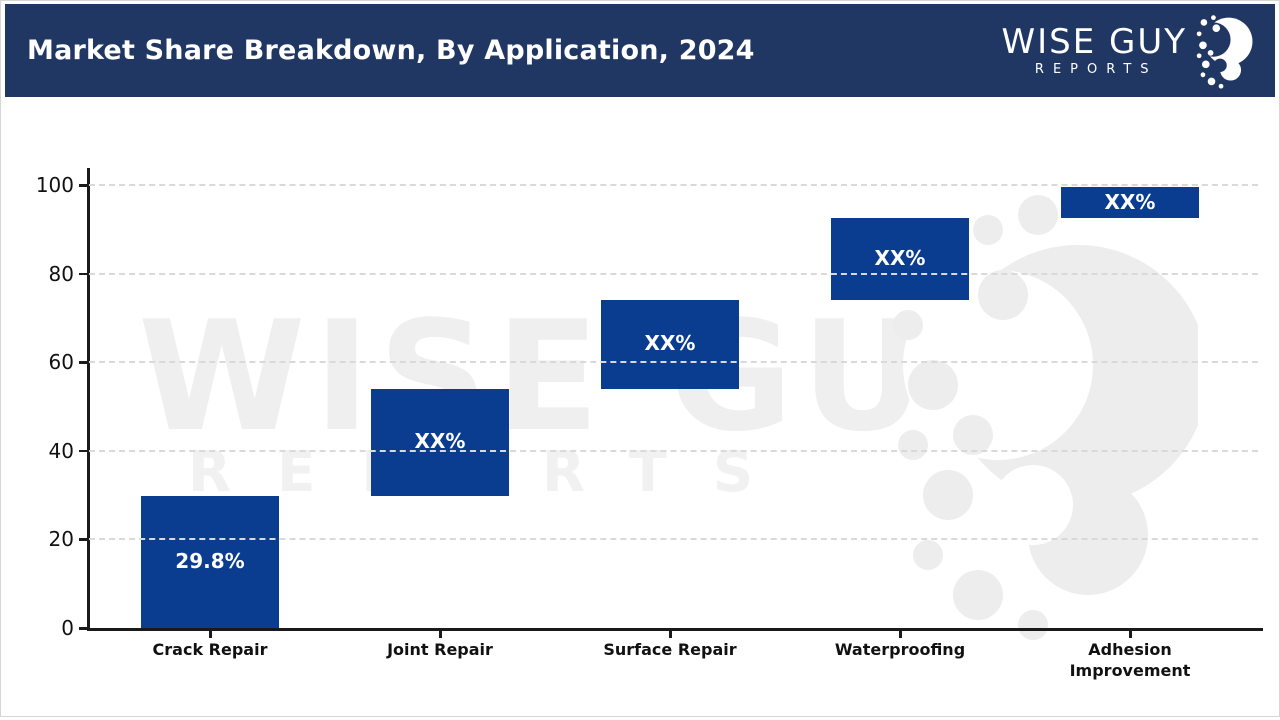  What do you see at coordinates (88, 399) in the screenshot?
I see `y-axis-line` at bounding box center [88, 399].